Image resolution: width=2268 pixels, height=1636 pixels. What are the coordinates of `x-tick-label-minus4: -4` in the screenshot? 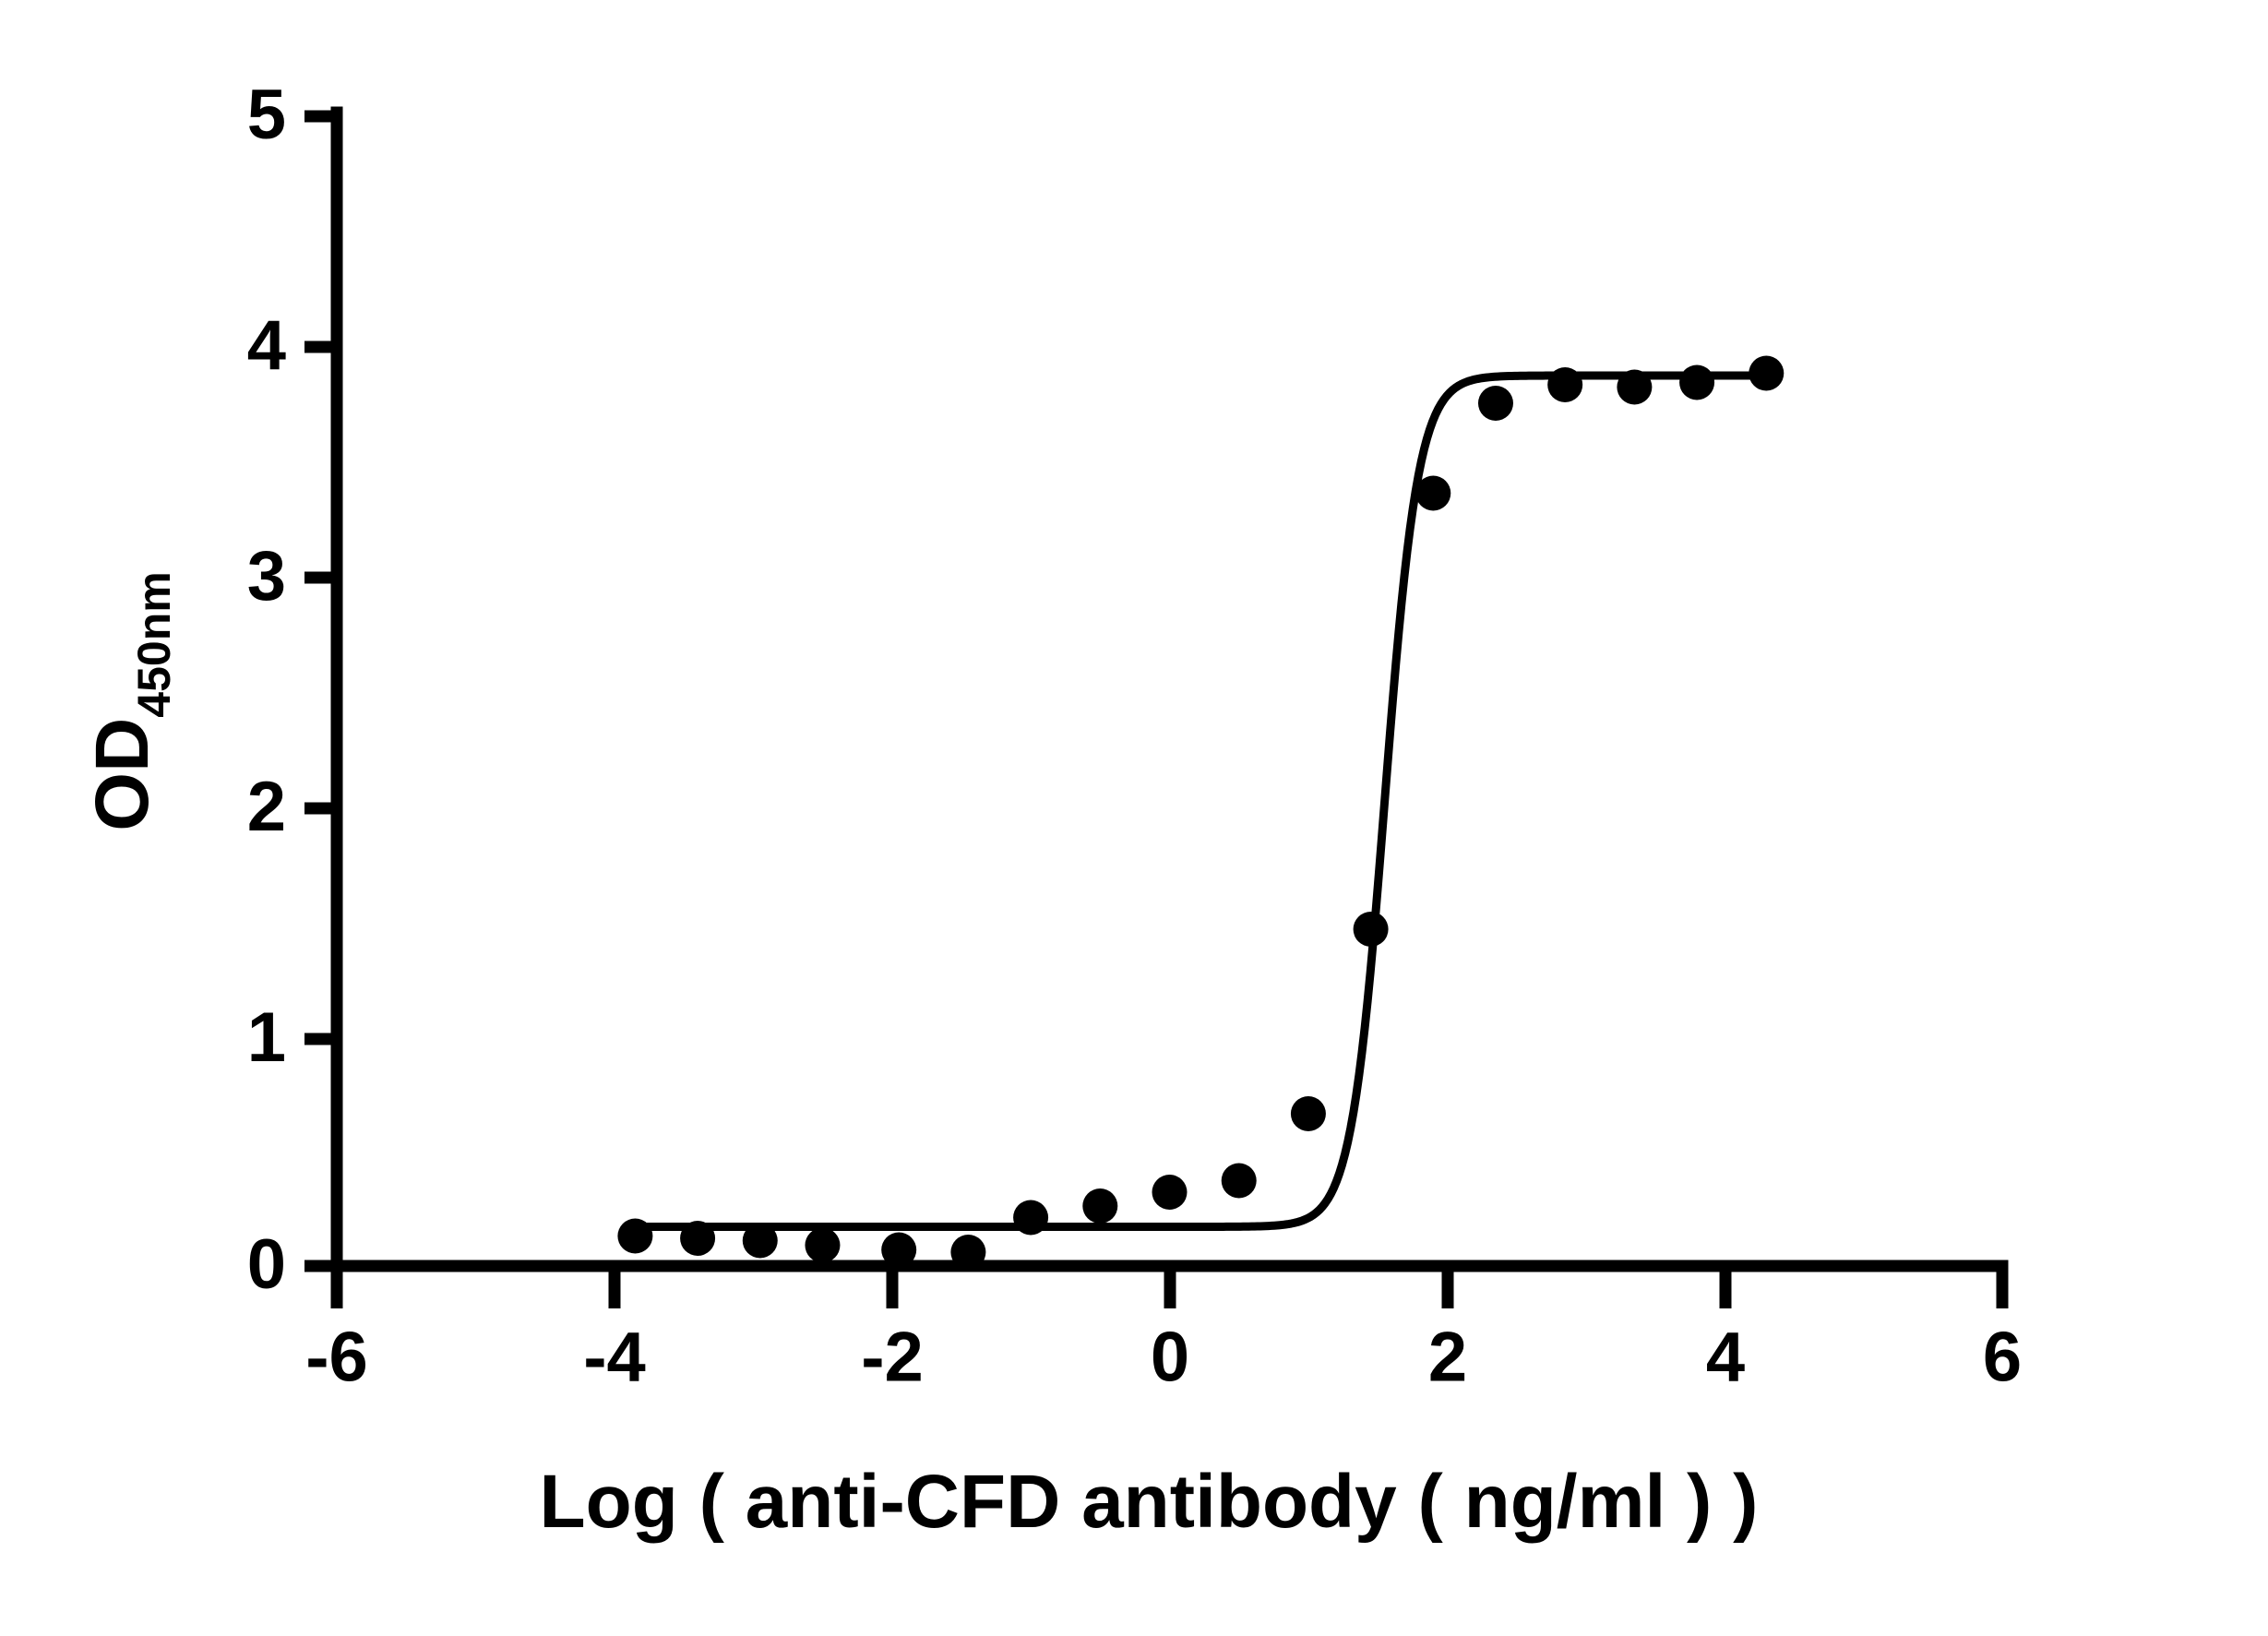 It's located at (614, 1357).